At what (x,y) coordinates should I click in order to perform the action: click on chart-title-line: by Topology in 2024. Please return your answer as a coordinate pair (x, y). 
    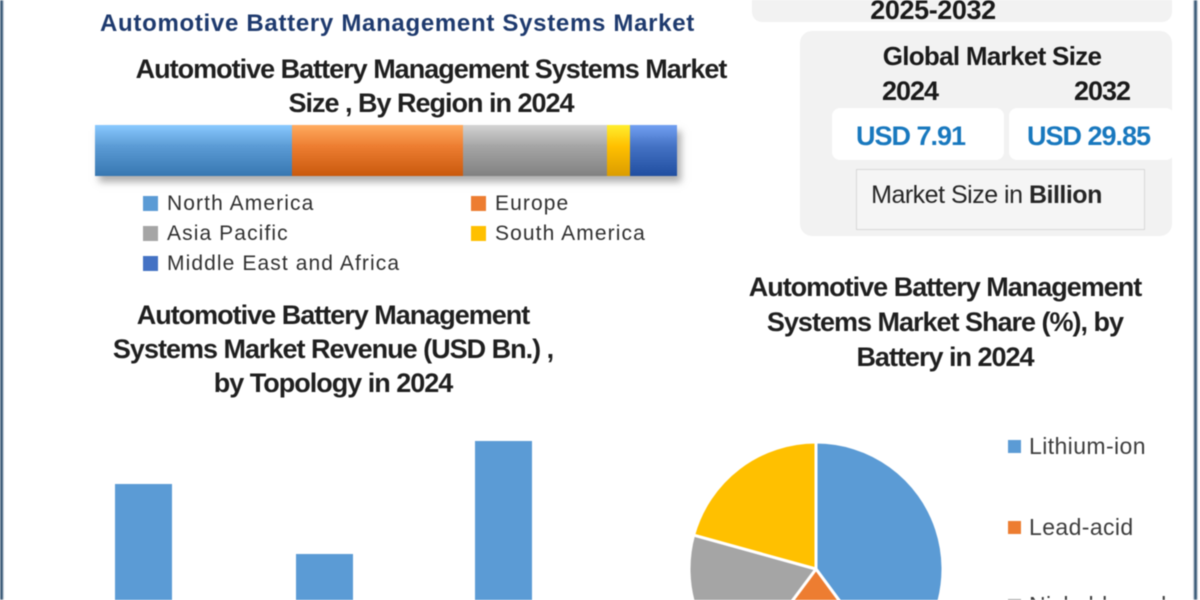
    Looking at the image, I should click on (333, 383).